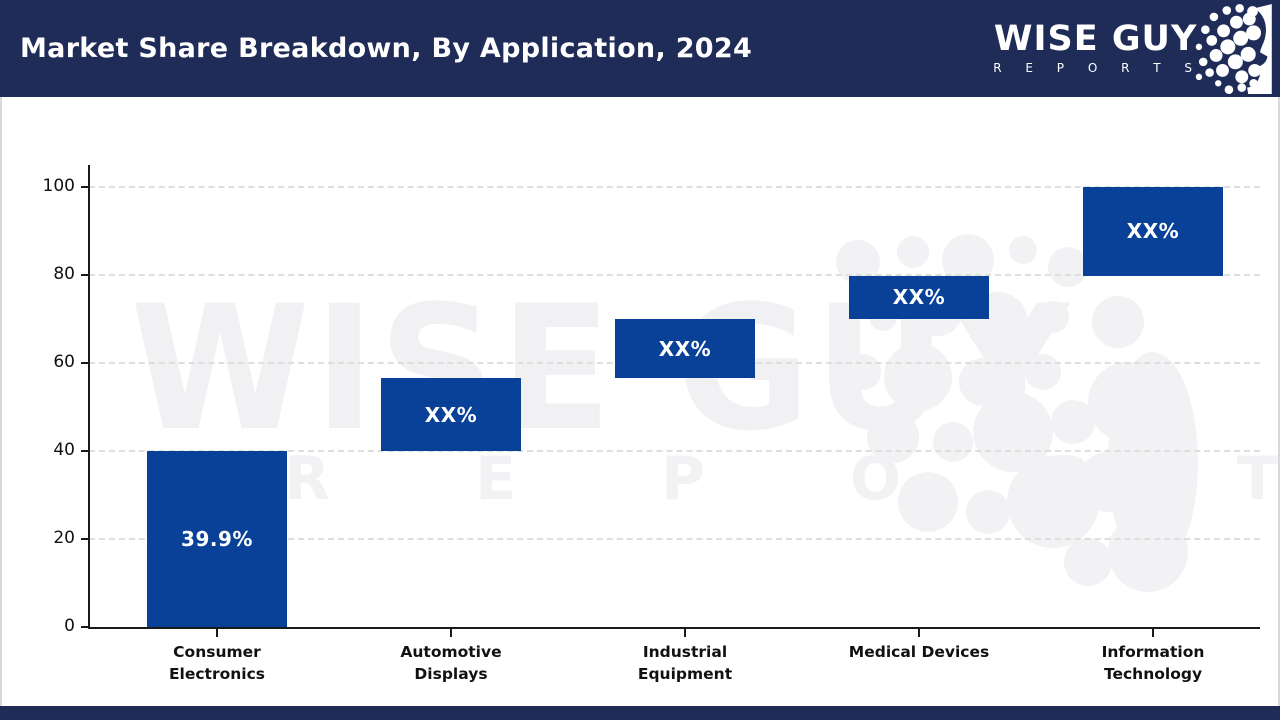 The height and width of the screenshot is (720, 1280). What do you see at coordinates (64, 450) in the screenshot?
I see `y-tick-label: 40` at bounding box center [64, 450].